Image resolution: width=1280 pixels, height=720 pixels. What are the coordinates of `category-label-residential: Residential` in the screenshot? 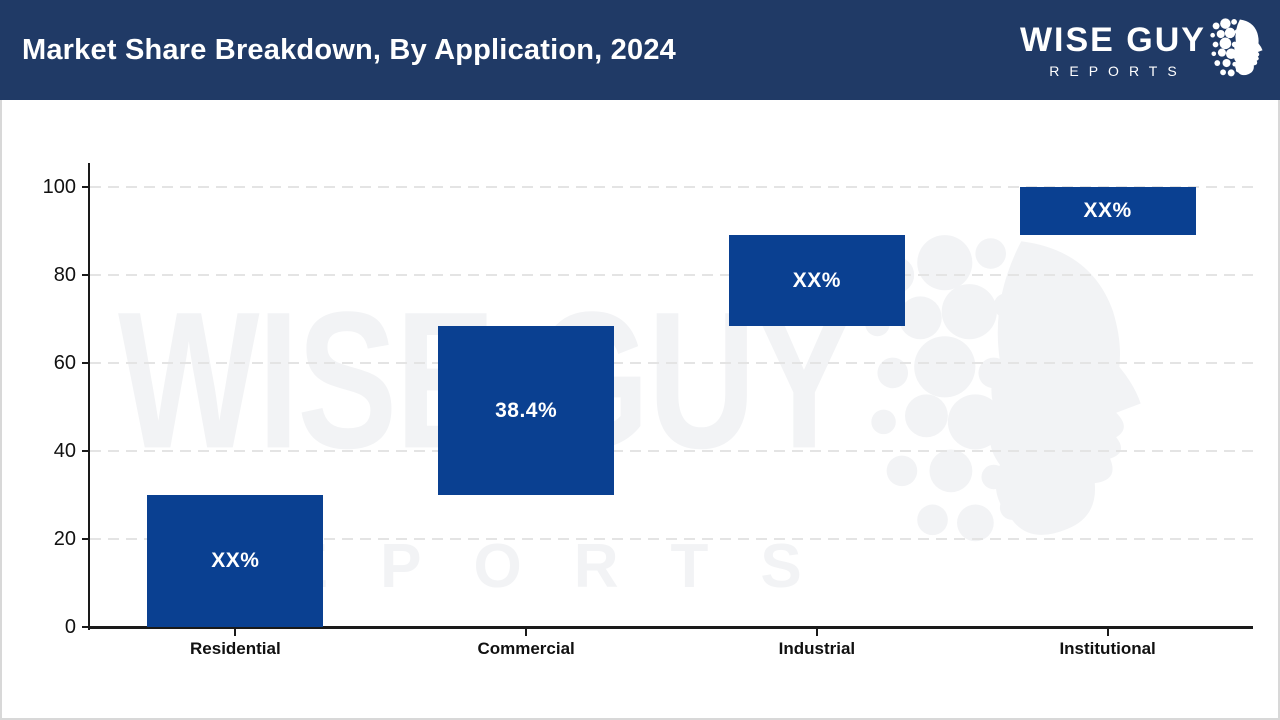 It's located at (235, 648).